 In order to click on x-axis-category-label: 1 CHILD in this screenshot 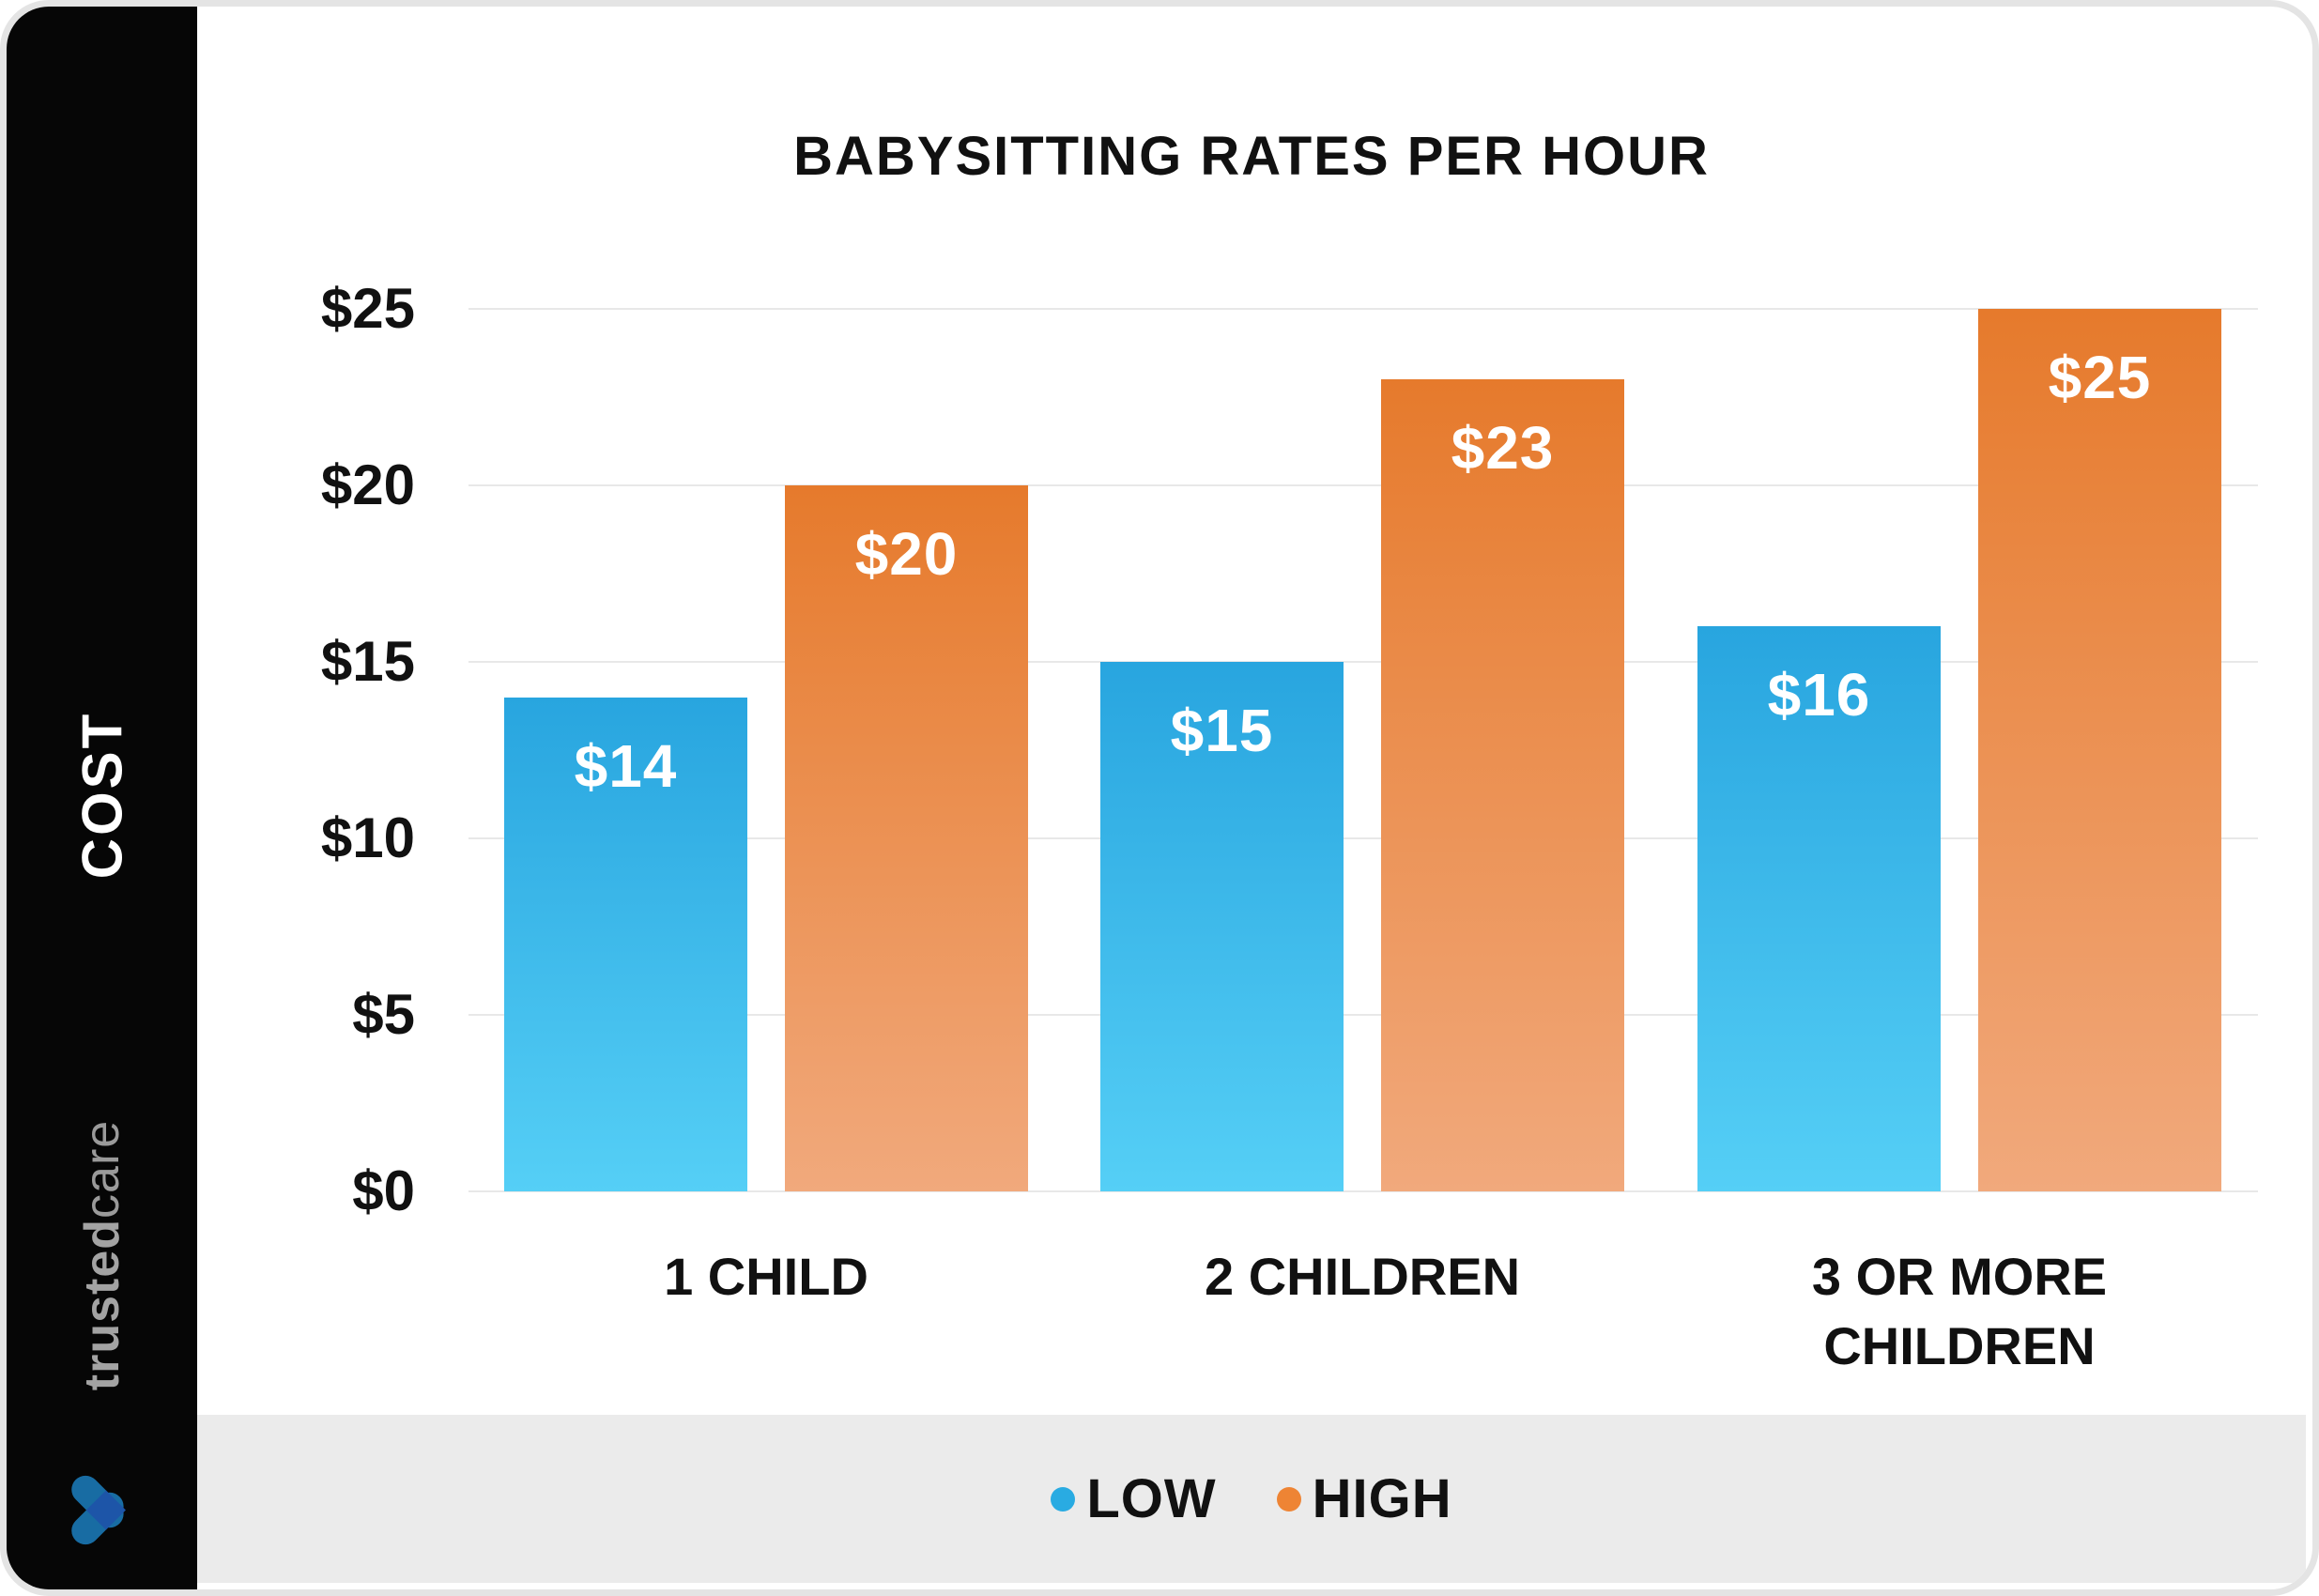, I will do `click(766, 1277)`.